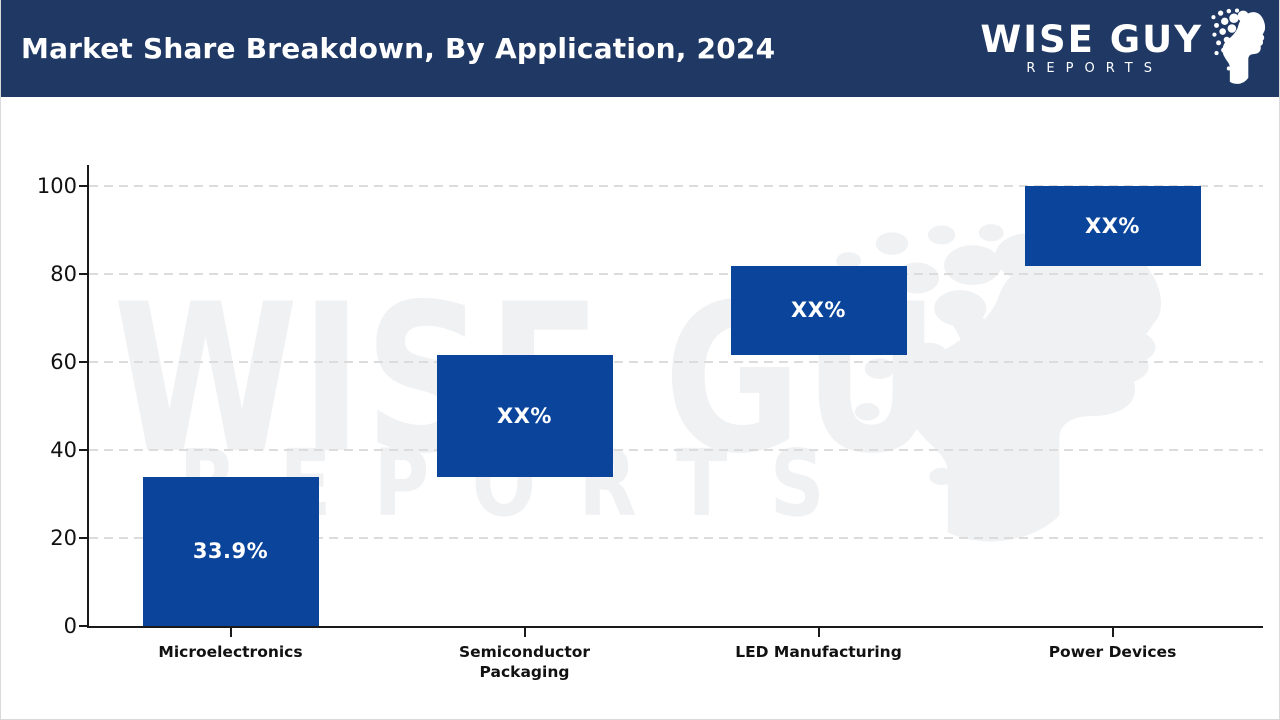 Image resolution: width=1280 pixels, height=720 pixels. Describe the element at coordinates (63, 362) in the screenshot. I see `ytick-label-60: 60` at that location.